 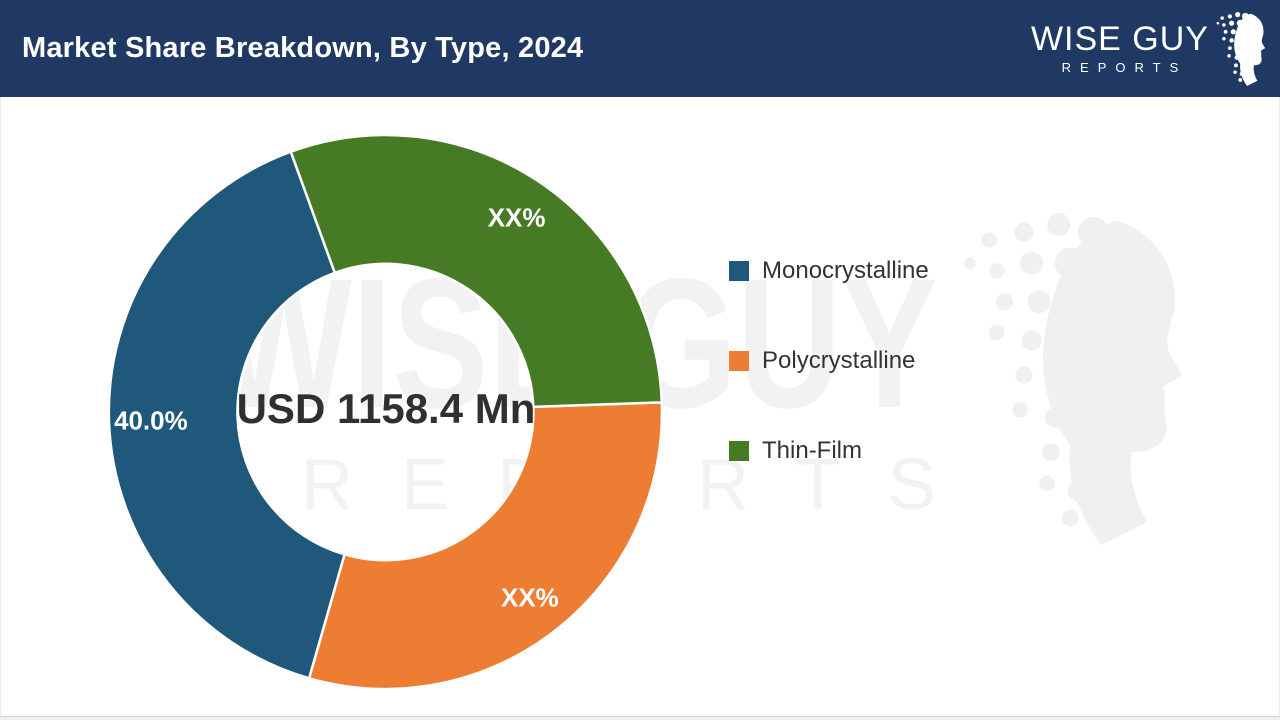 I want to click on brand-logo-text: WISE GUY REPORTS, so click(x=1119, y=47).